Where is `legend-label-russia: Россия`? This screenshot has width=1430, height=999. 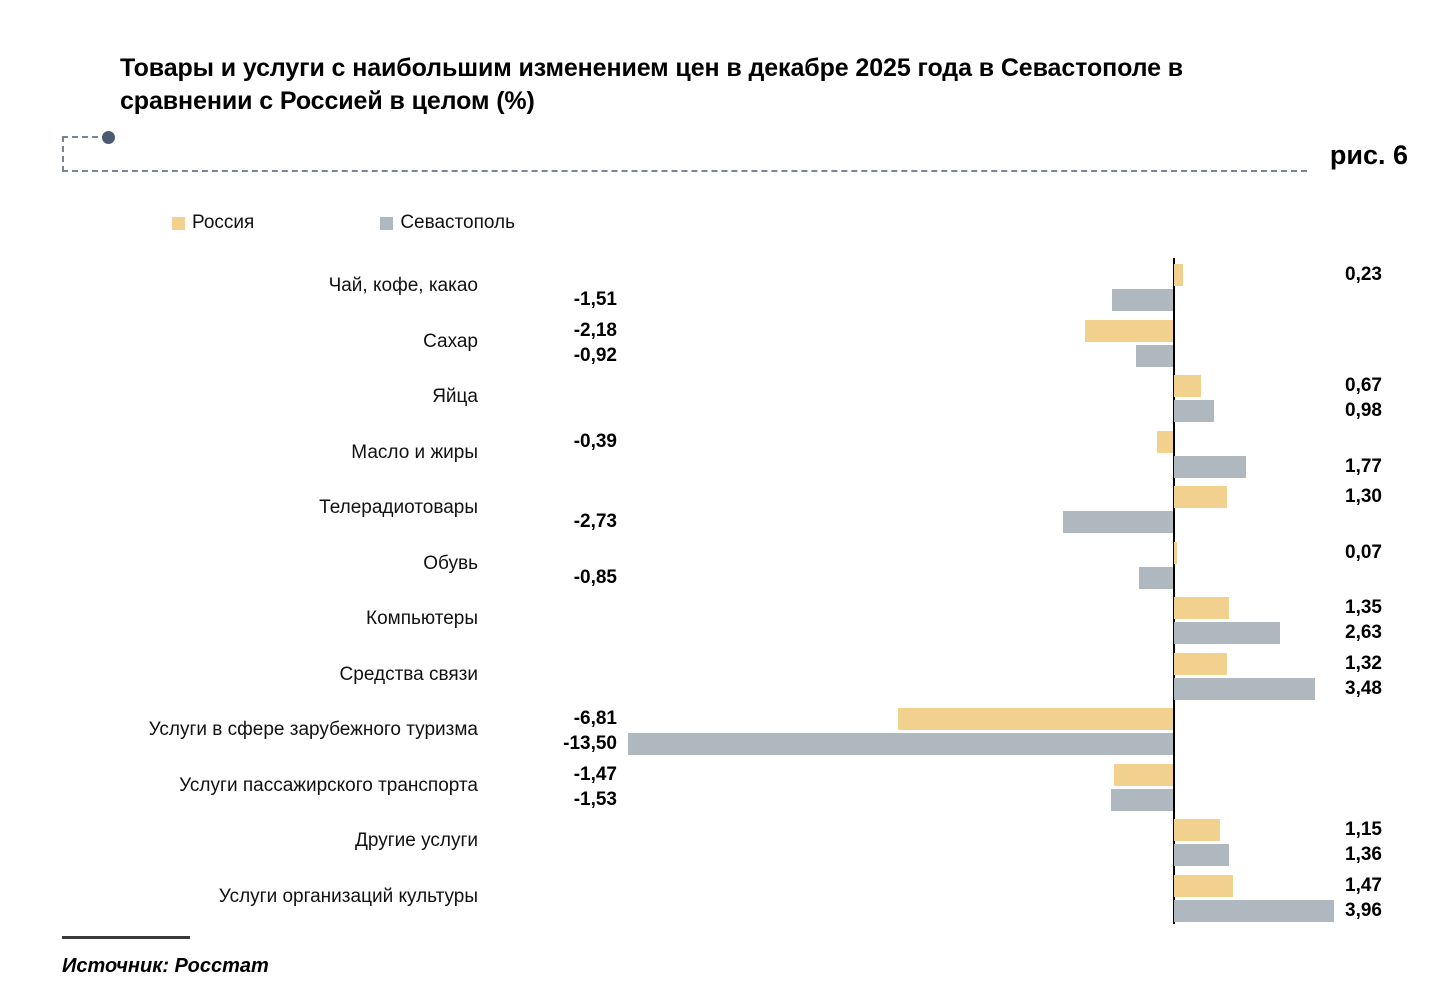
legend-label-russia: Россия is located at coordinates (223, 222).